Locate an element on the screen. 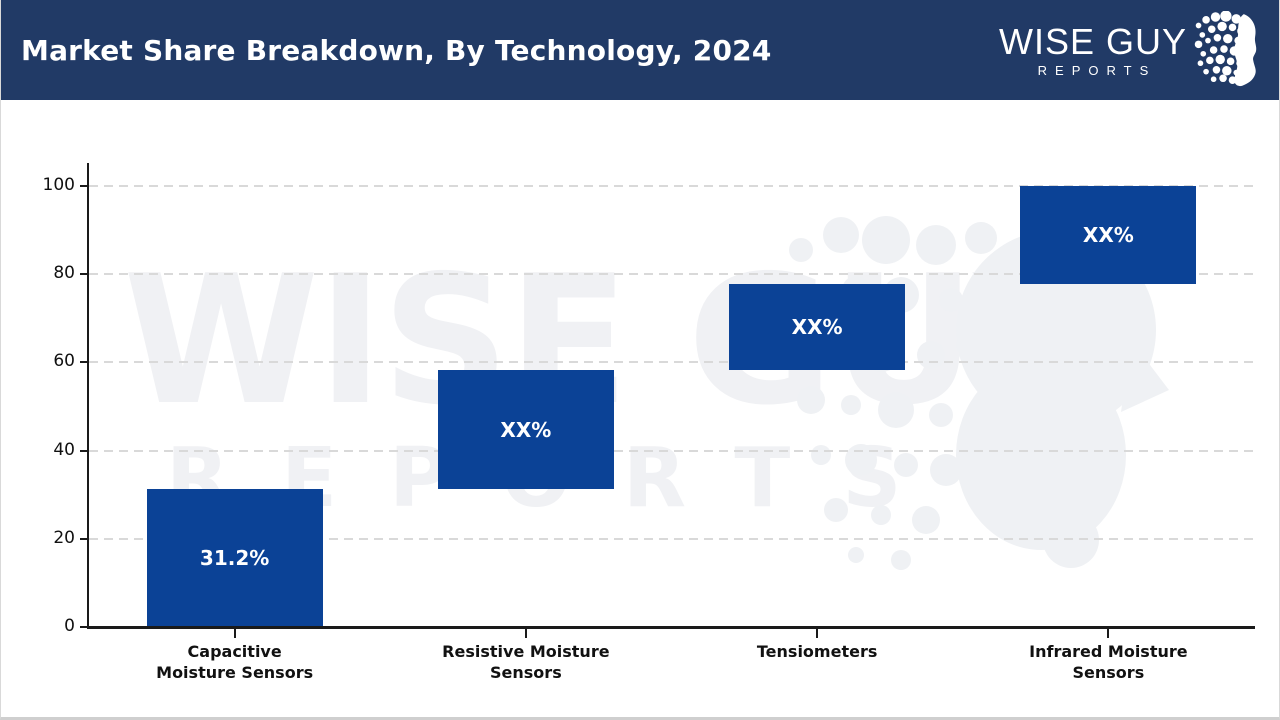 This screenshot has height=720, width=1280. y-tick-label: 0 is located at coordinates (69, 626).